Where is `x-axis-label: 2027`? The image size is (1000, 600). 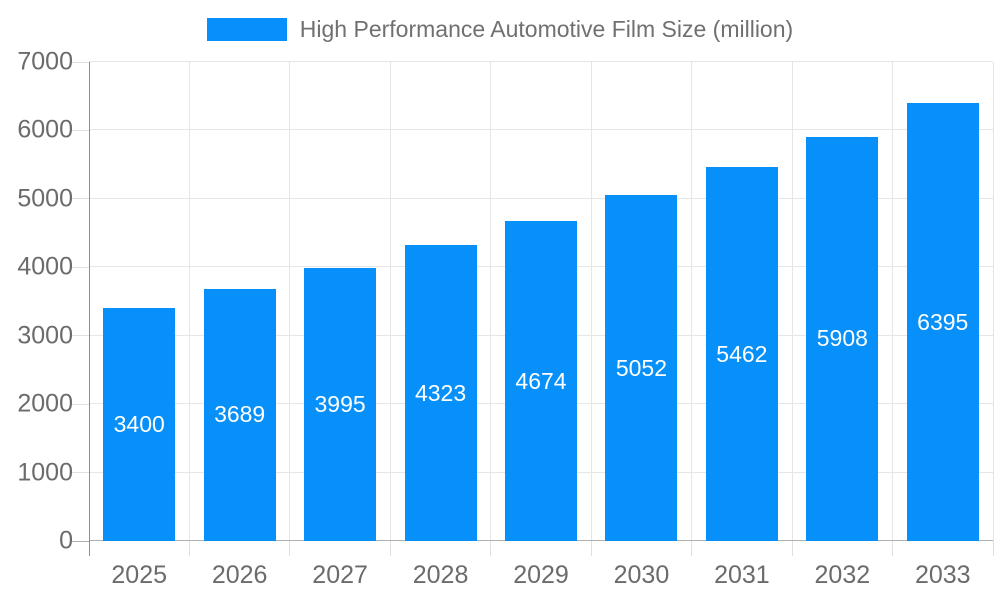
x-axis-label: 2027 is located at coordinates (340, 575).